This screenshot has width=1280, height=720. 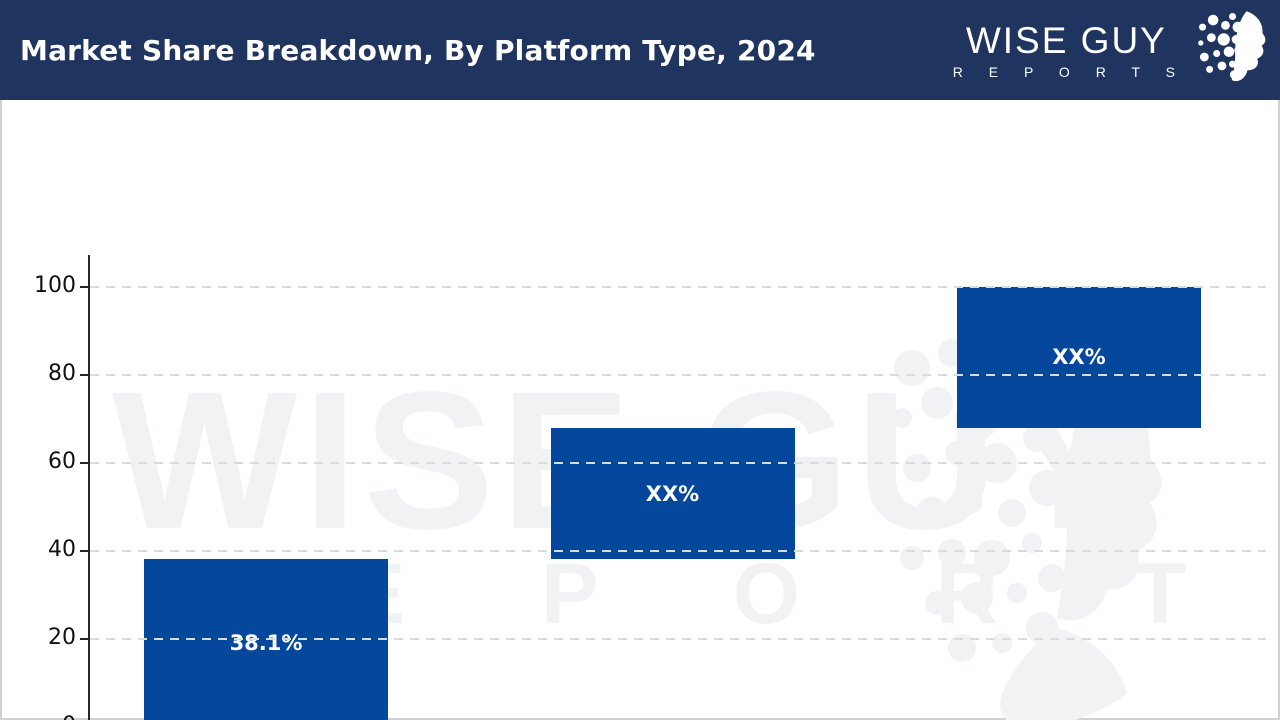 I want to click on y-tick-label: 0, so click(x=39, y=716).